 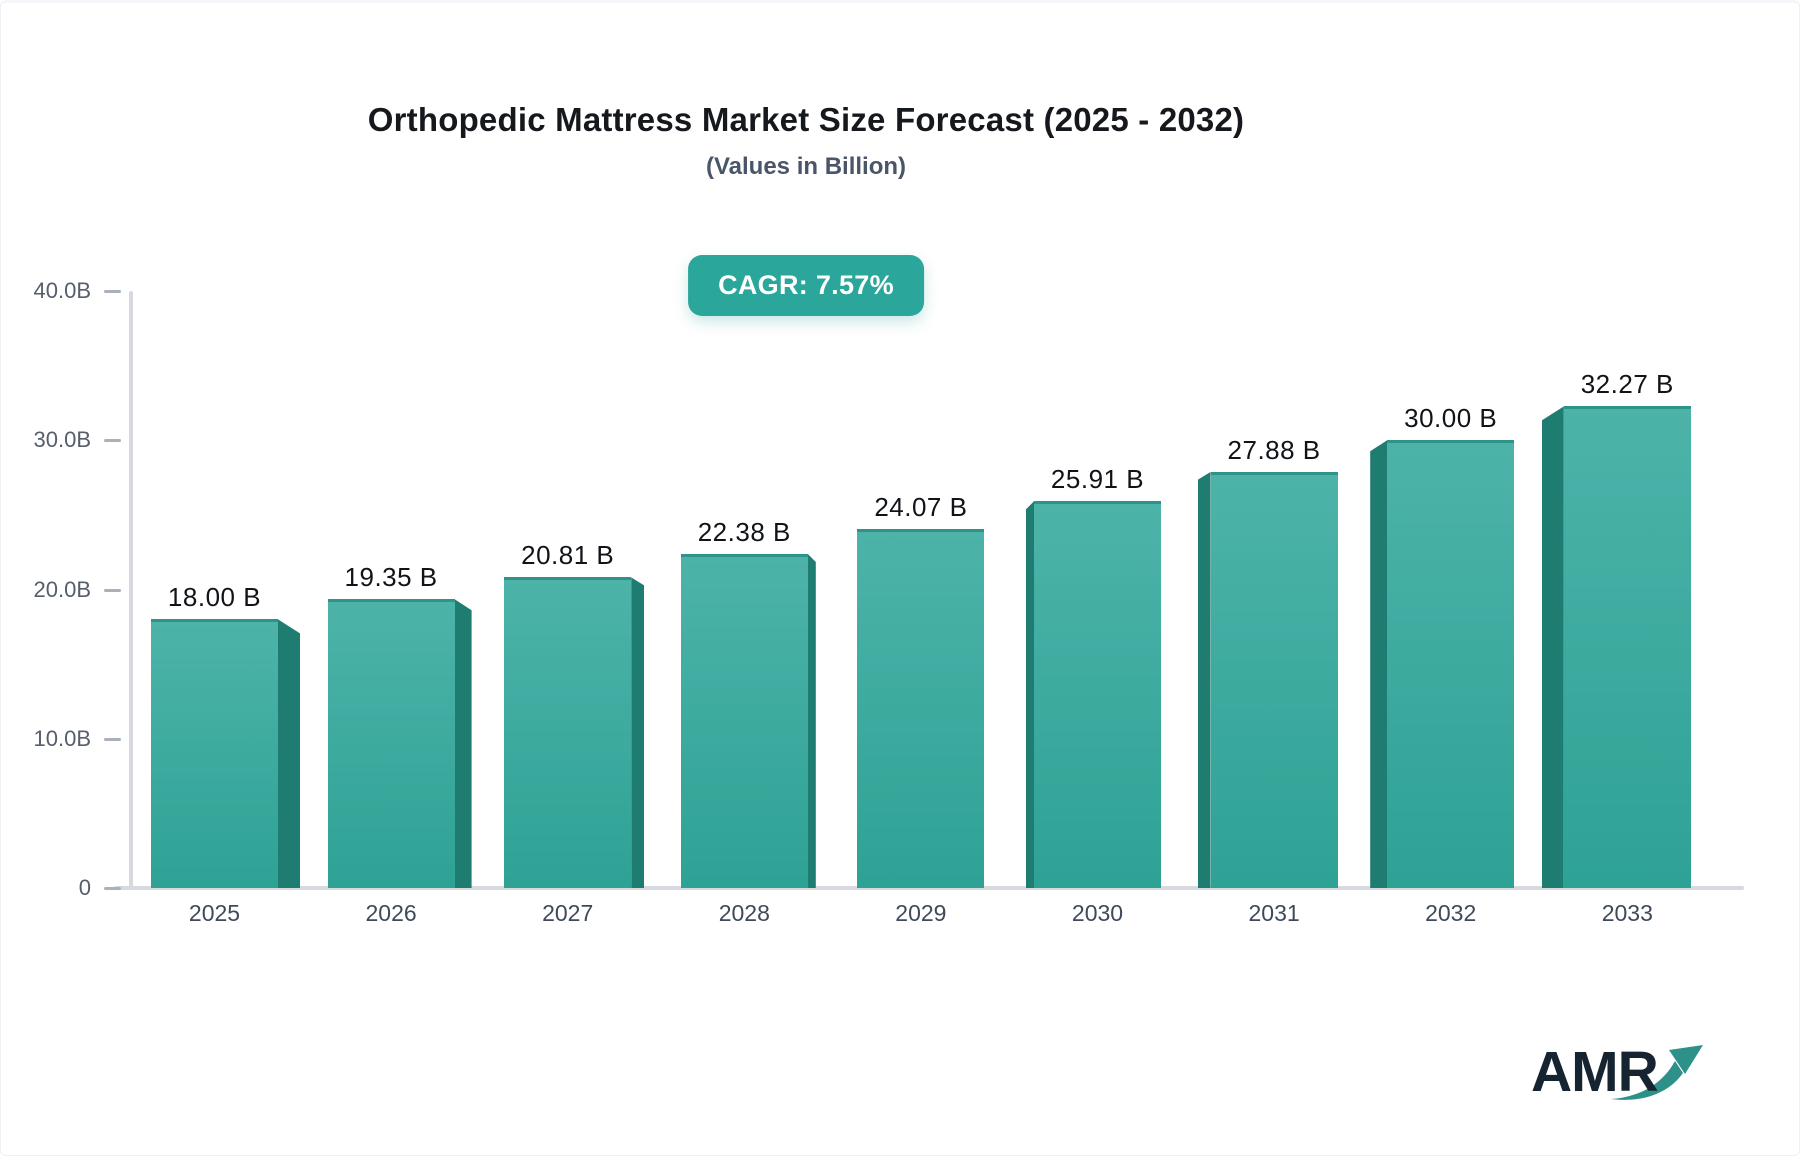 I want to click on bar-value-label: 22.38 B, so click(x=744, y=531).